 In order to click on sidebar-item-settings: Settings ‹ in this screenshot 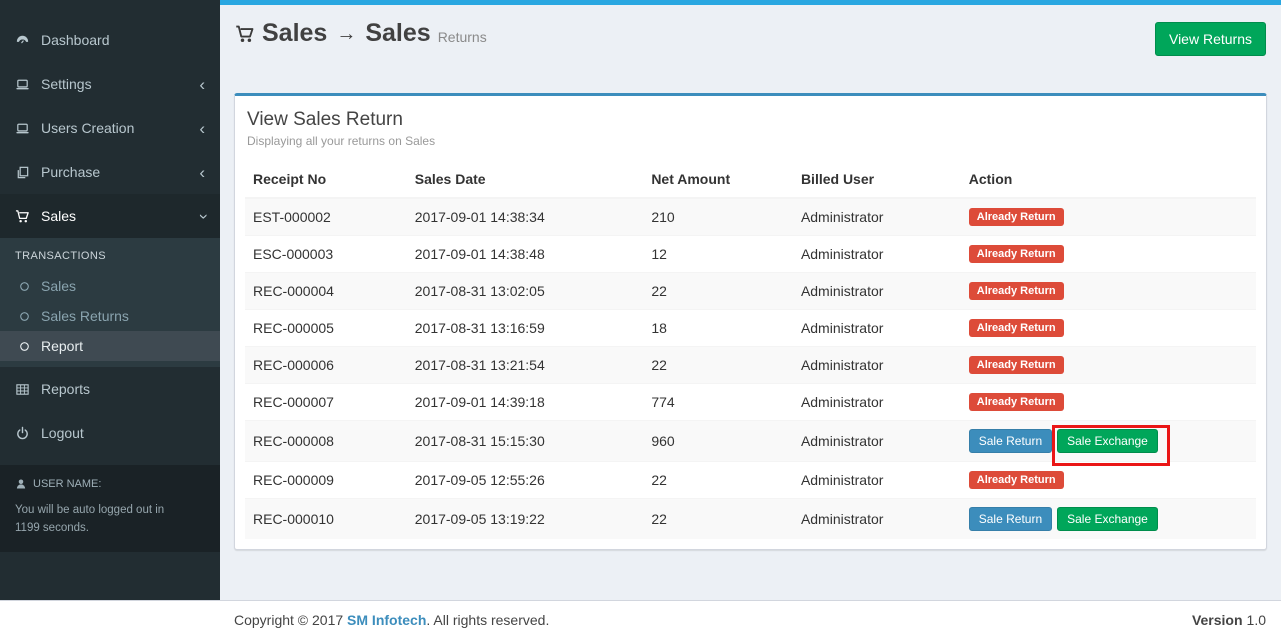, I will do `click(110, 84)`.